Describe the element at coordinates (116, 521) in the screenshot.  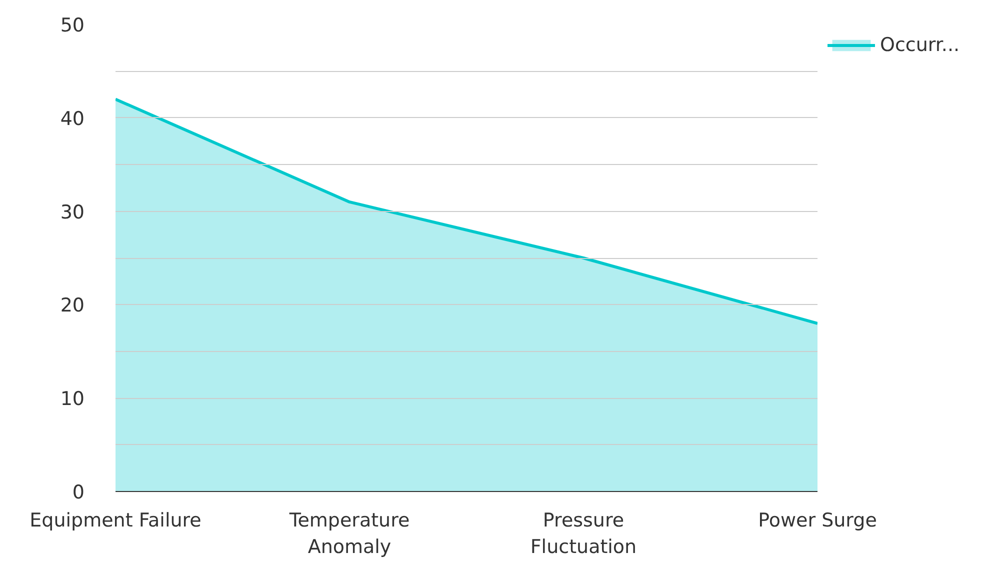
I see `x-tick-label: Equipment Failure` at that location.